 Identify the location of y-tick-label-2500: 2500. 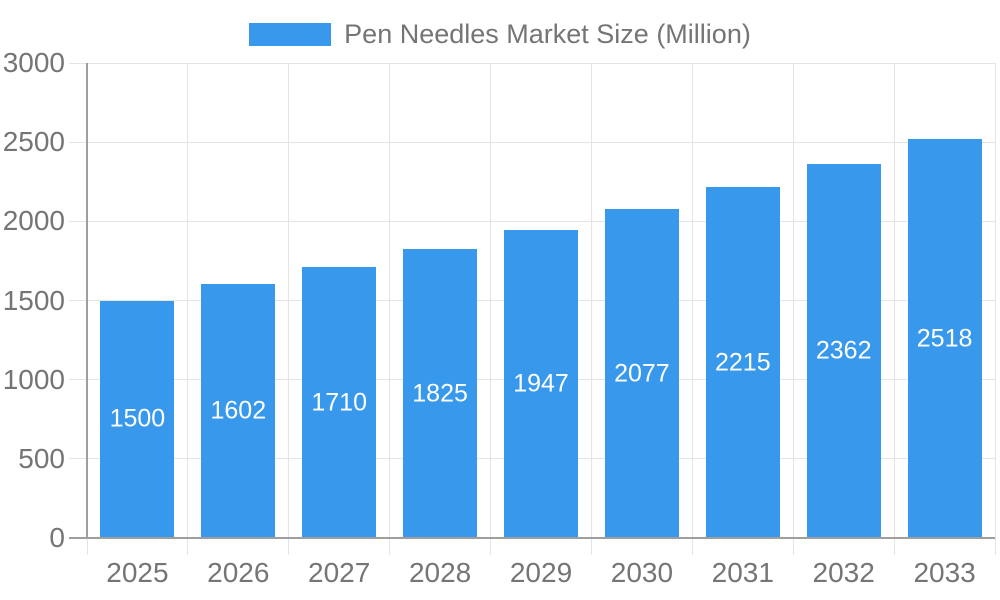
(33, 142).